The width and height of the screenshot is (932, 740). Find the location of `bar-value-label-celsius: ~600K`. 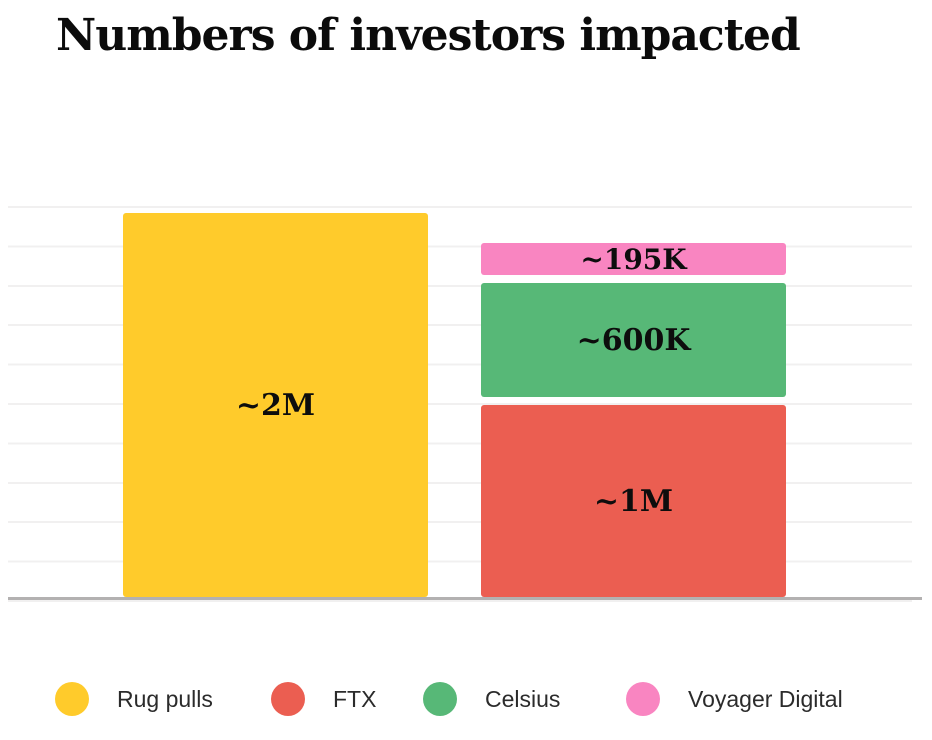

bar-value-label-celsius: ~600K is located at coordinates (633, 340).